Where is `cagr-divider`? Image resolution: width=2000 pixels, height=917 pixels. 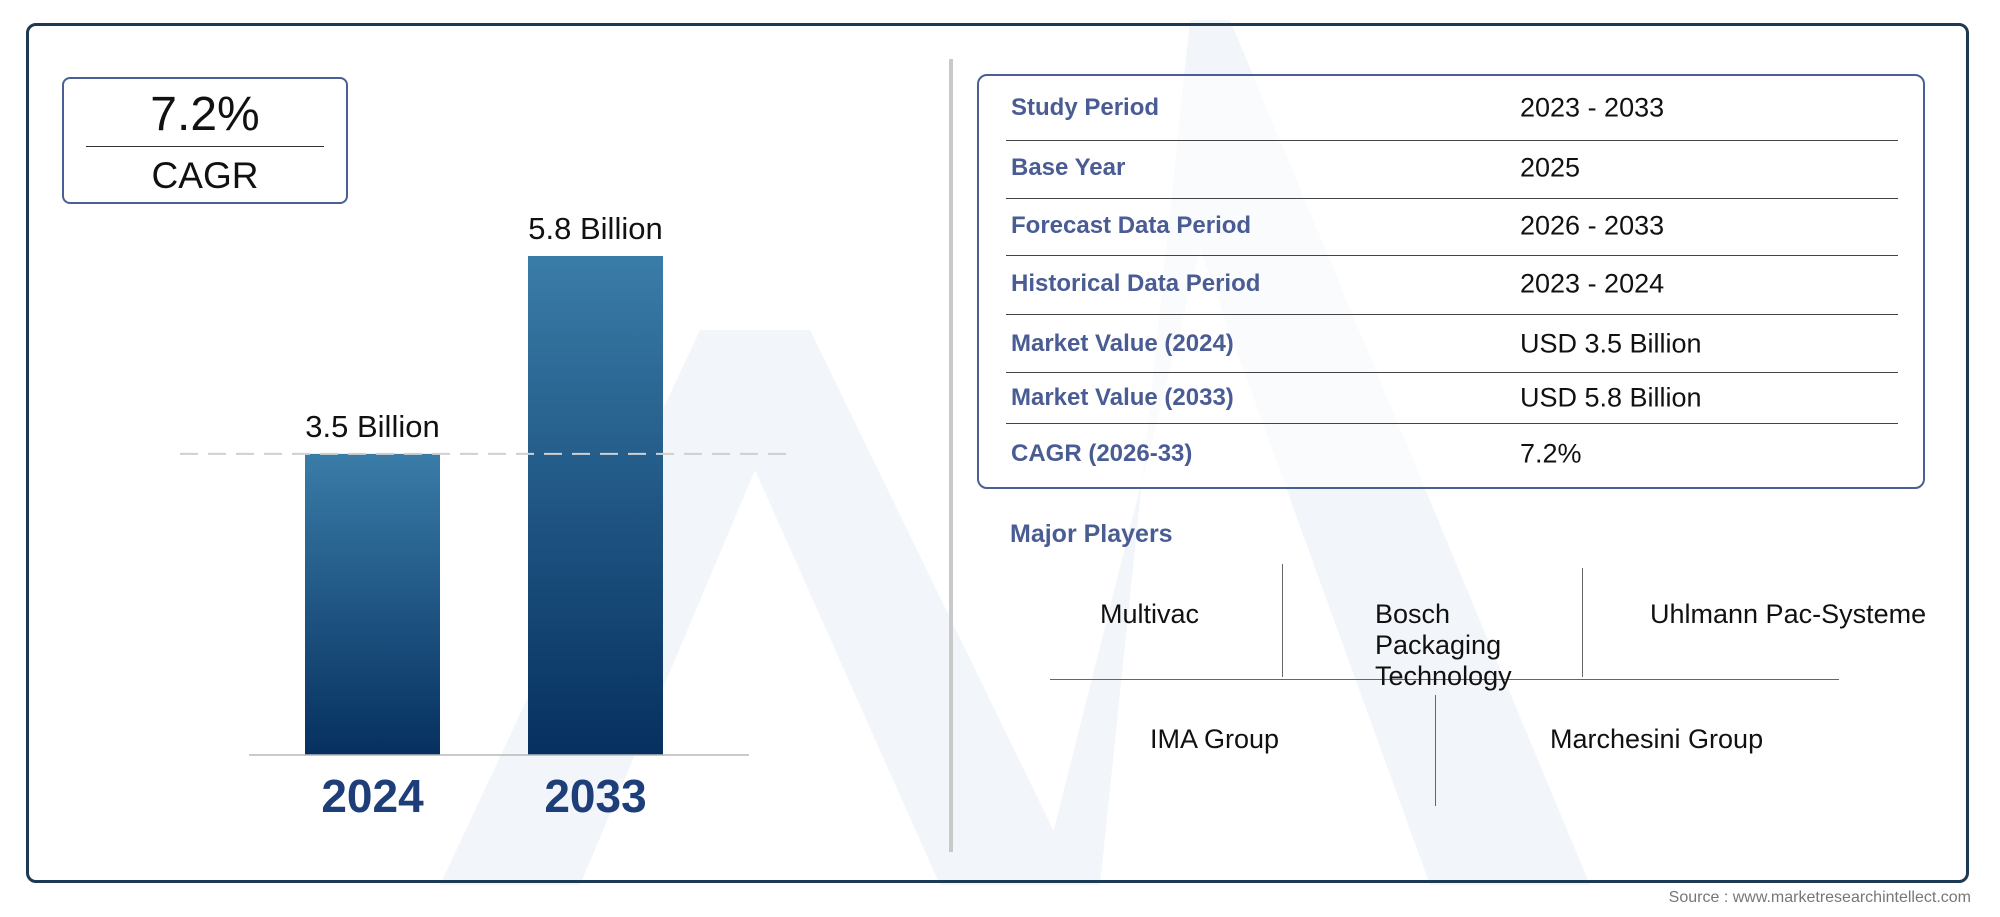
cagr-divider is located at coordinates (205, 146).